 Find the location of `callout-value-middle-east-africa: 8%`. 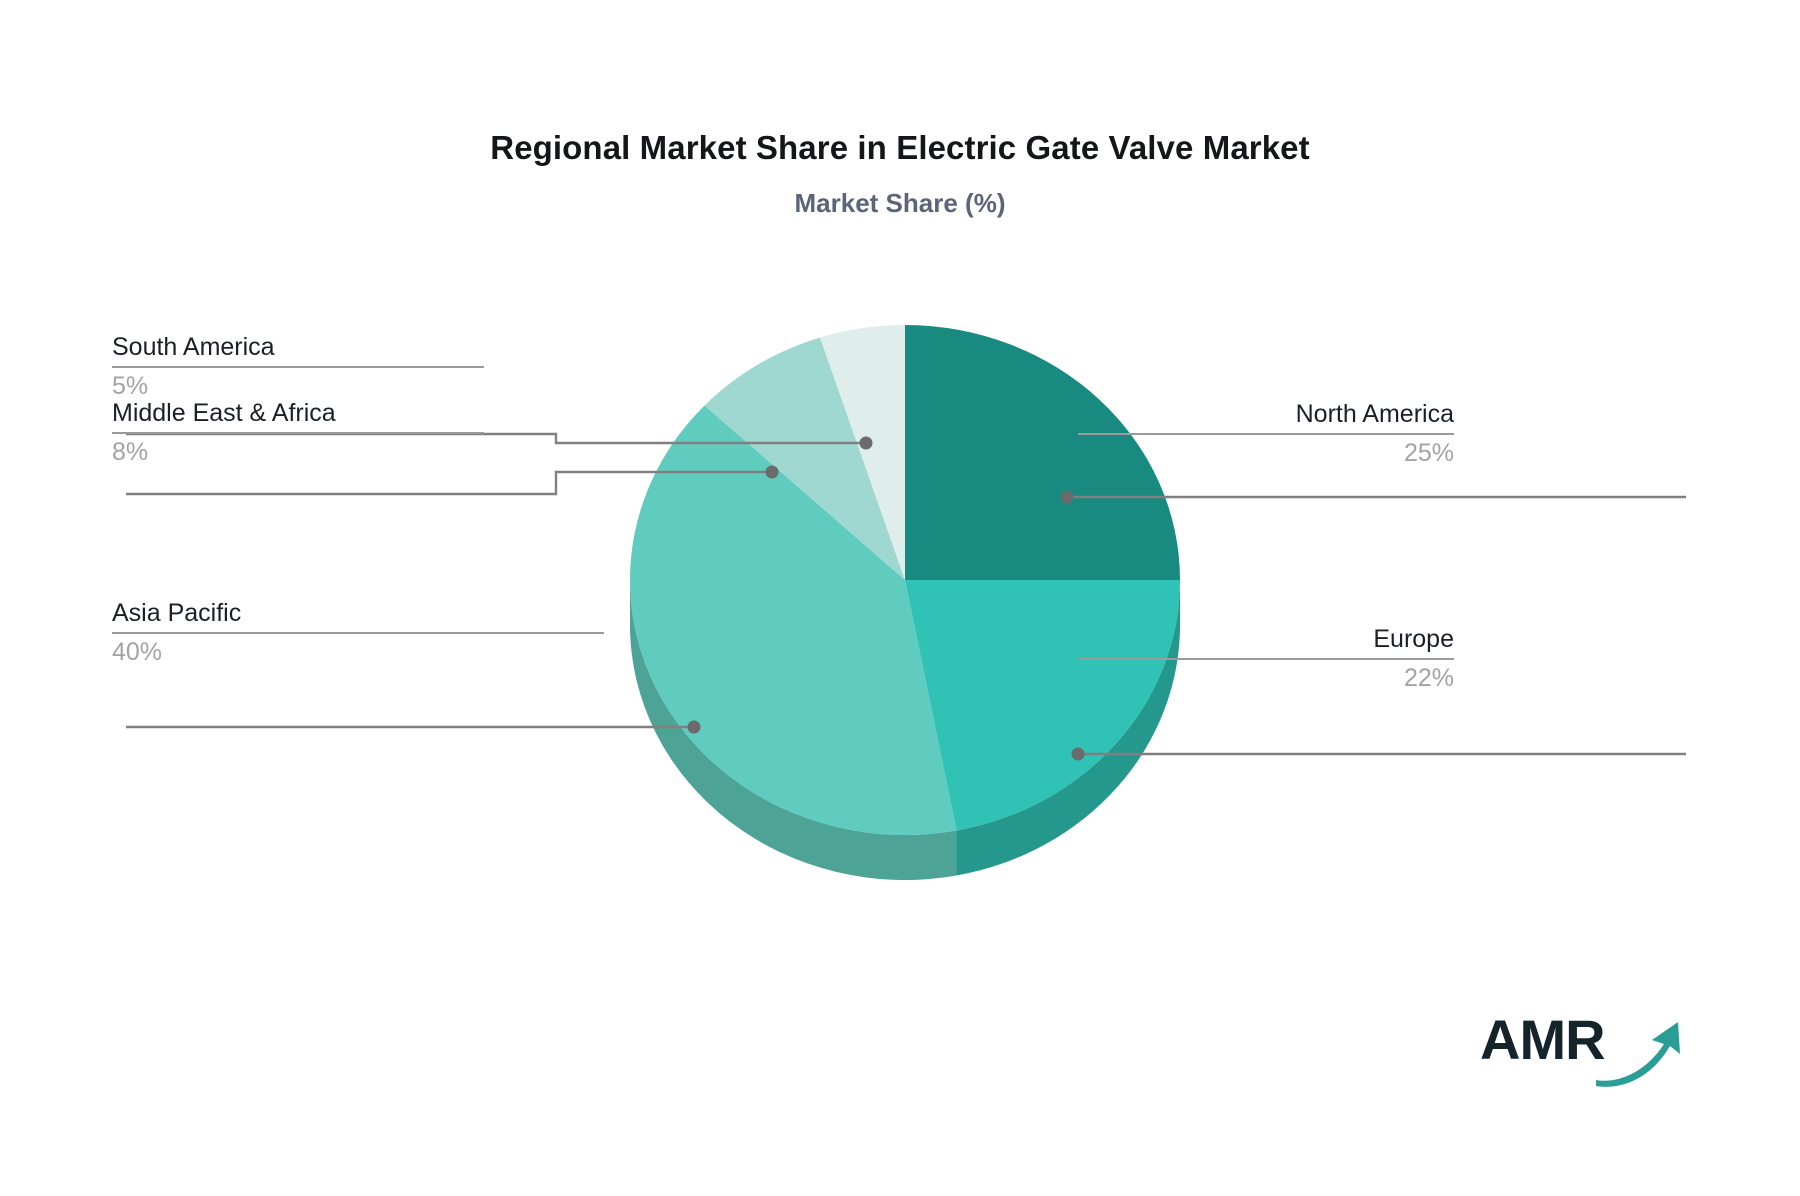

callout-value-middle-east-africa: 8% is located at coordinates (130, 452).